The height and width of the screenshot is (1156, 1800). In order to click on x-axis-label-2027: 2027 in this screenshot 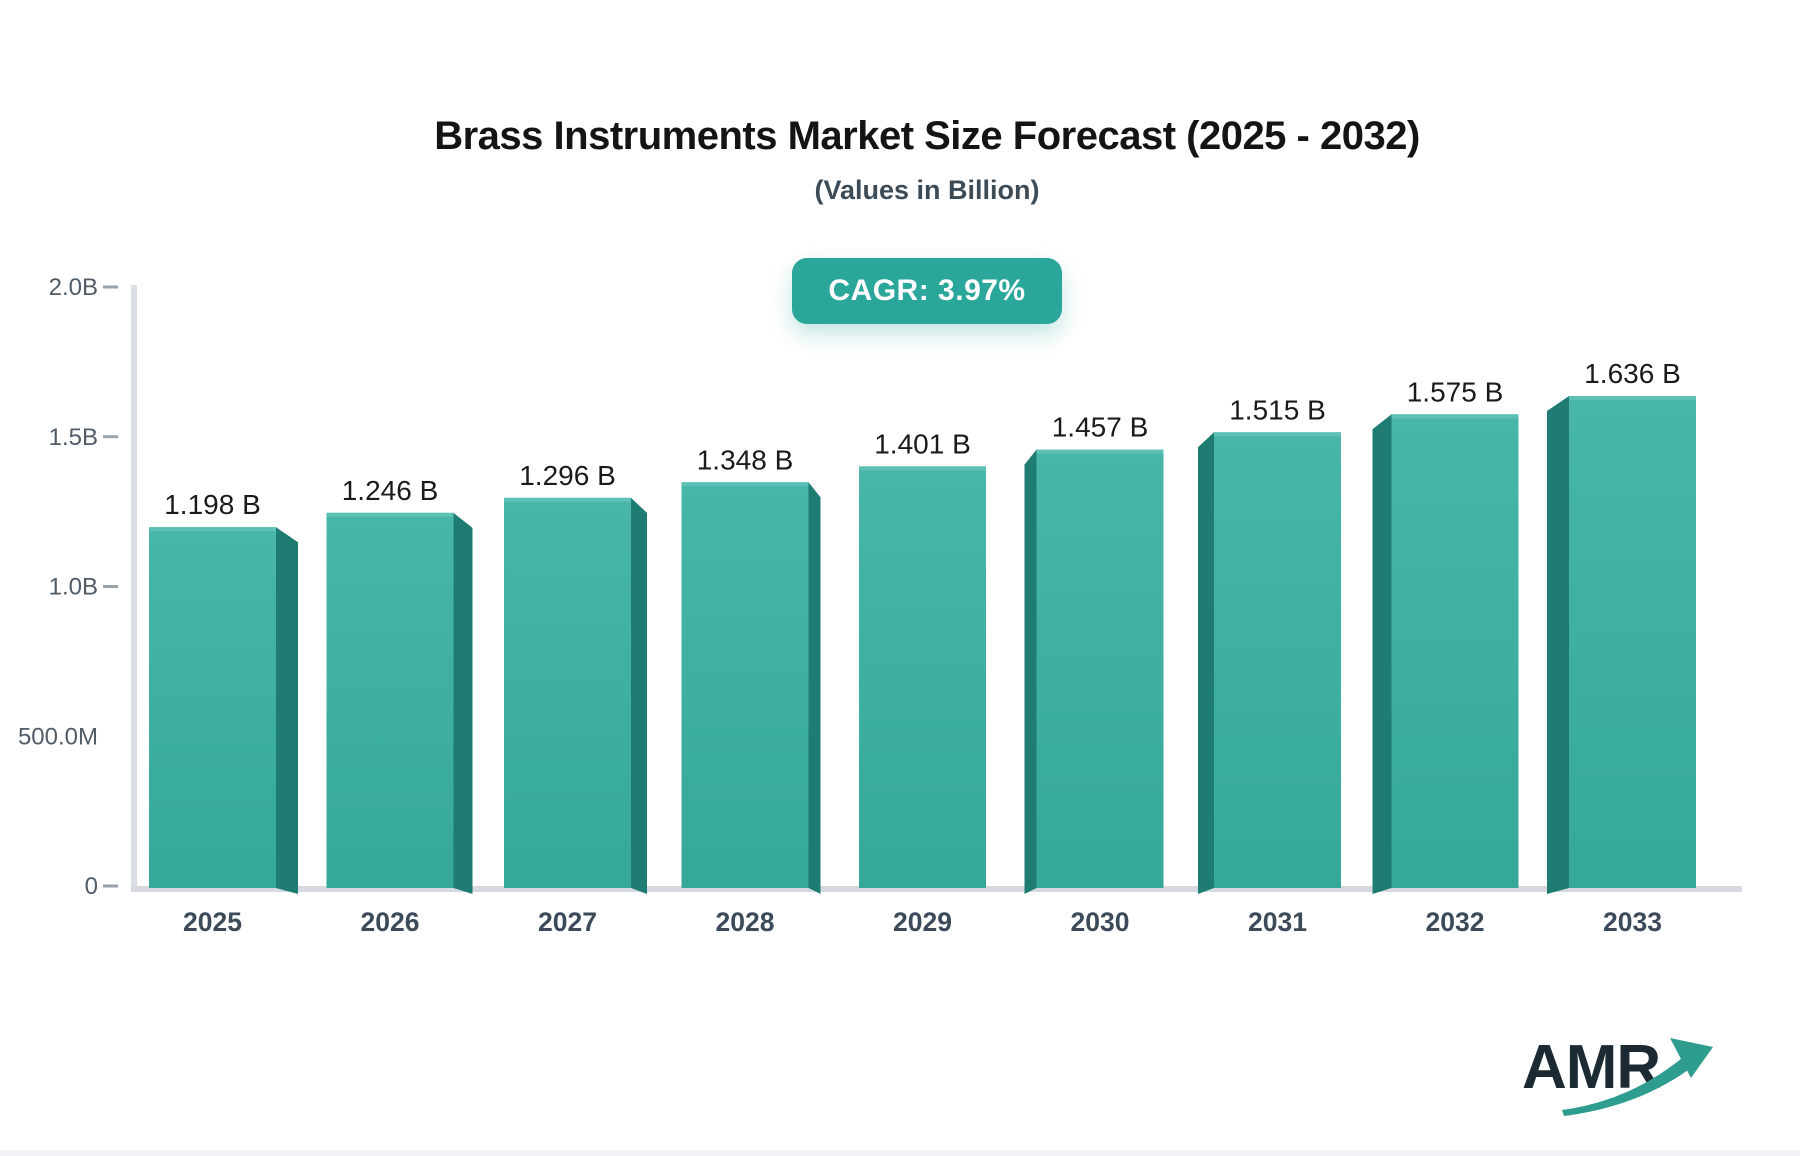, I will do `click(567, 922)`.